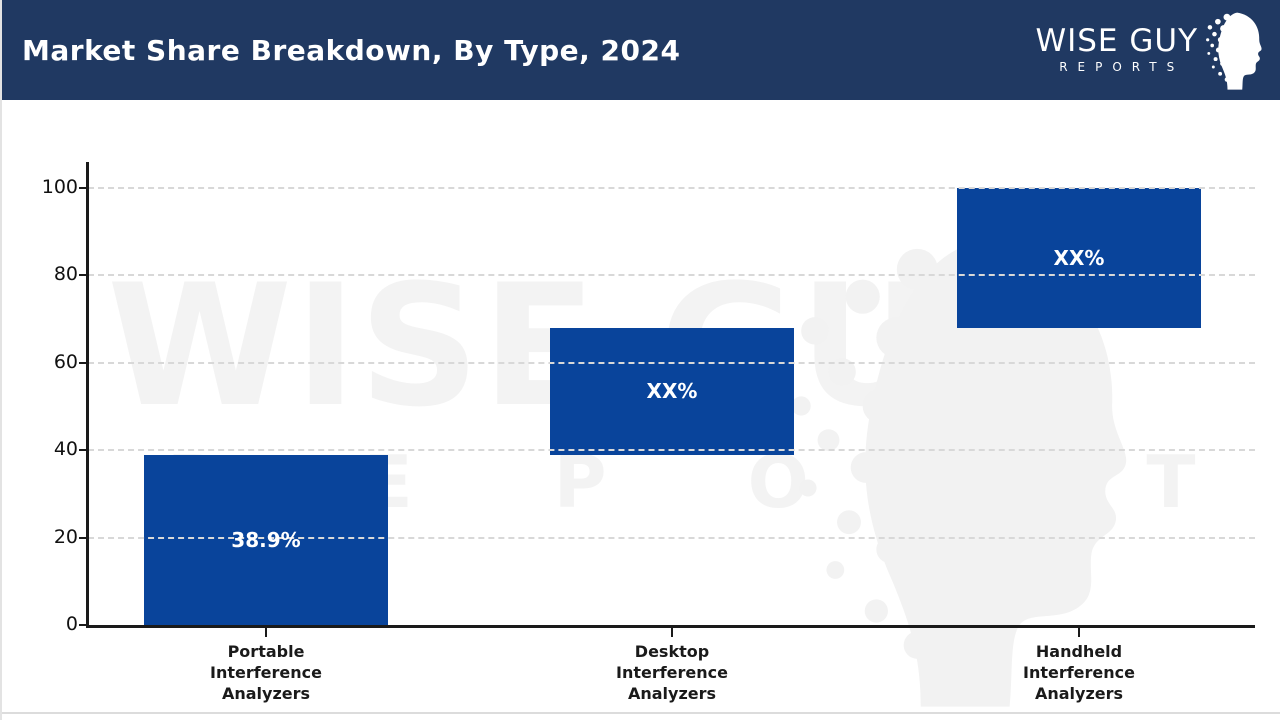 Image resolution: width=1280 pixels, height=720 pixels. I want to click on face-profile-icon, so click(1234, 51).